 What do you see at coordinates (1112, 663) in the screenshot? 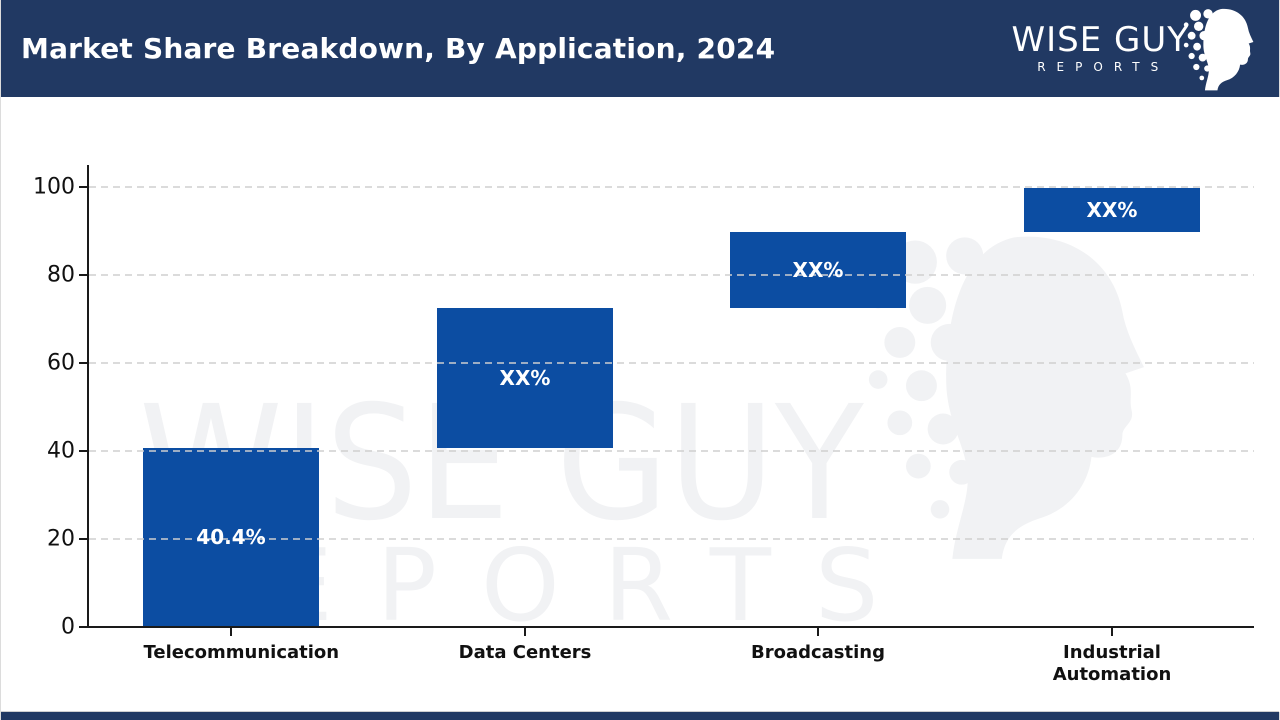
I see `x-category-label: Industrial Automation` at bounding box center [1112, 663].